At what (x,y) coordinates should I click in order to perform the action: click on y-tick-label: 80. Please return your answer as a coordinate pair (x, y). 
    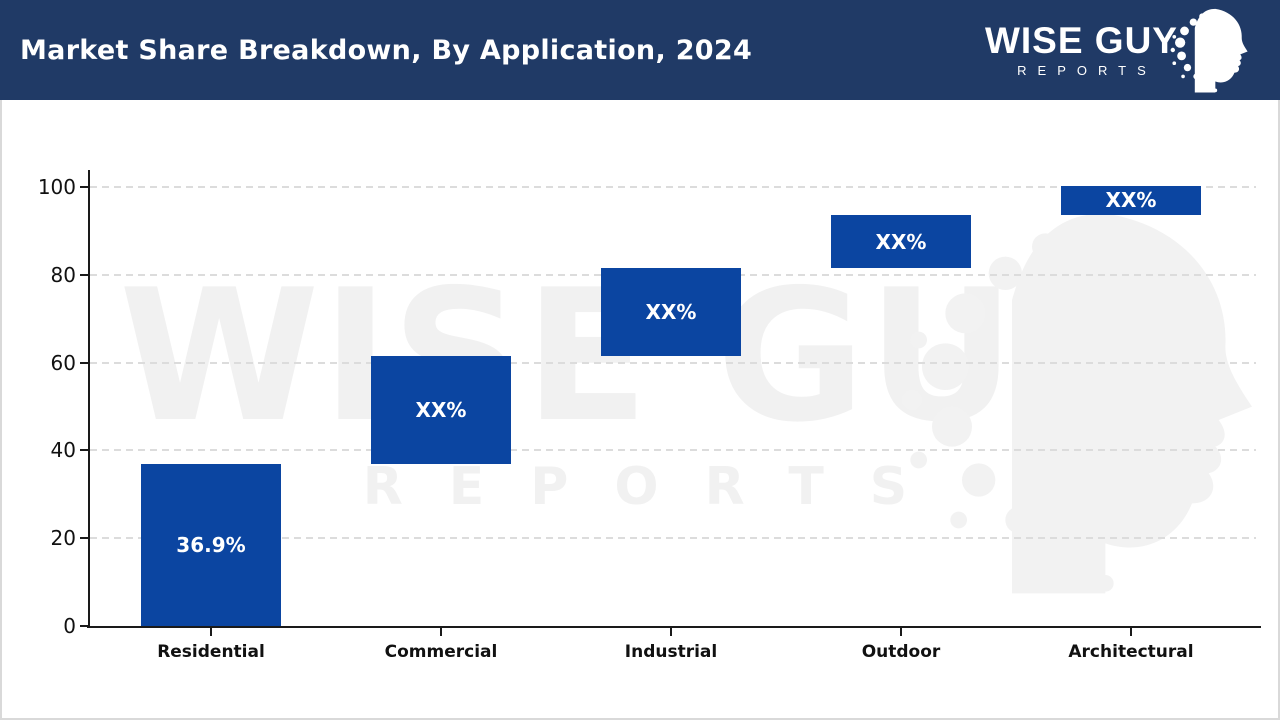
    Looking at the image, I should click on (63, 274).